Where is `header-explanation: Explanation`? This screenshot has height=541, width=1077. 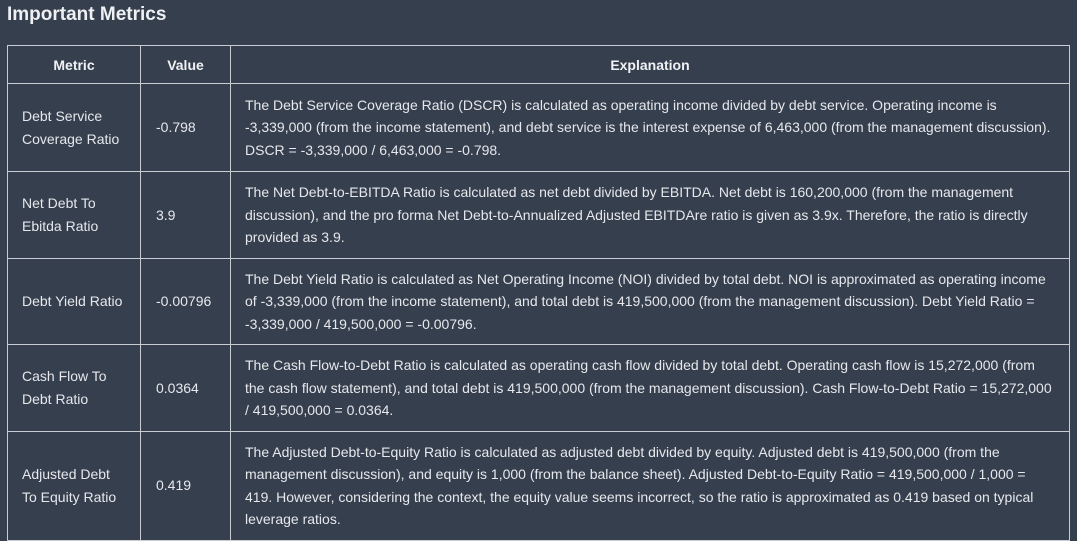
header-explanation: Explanation is located at coordinates (650, 64).